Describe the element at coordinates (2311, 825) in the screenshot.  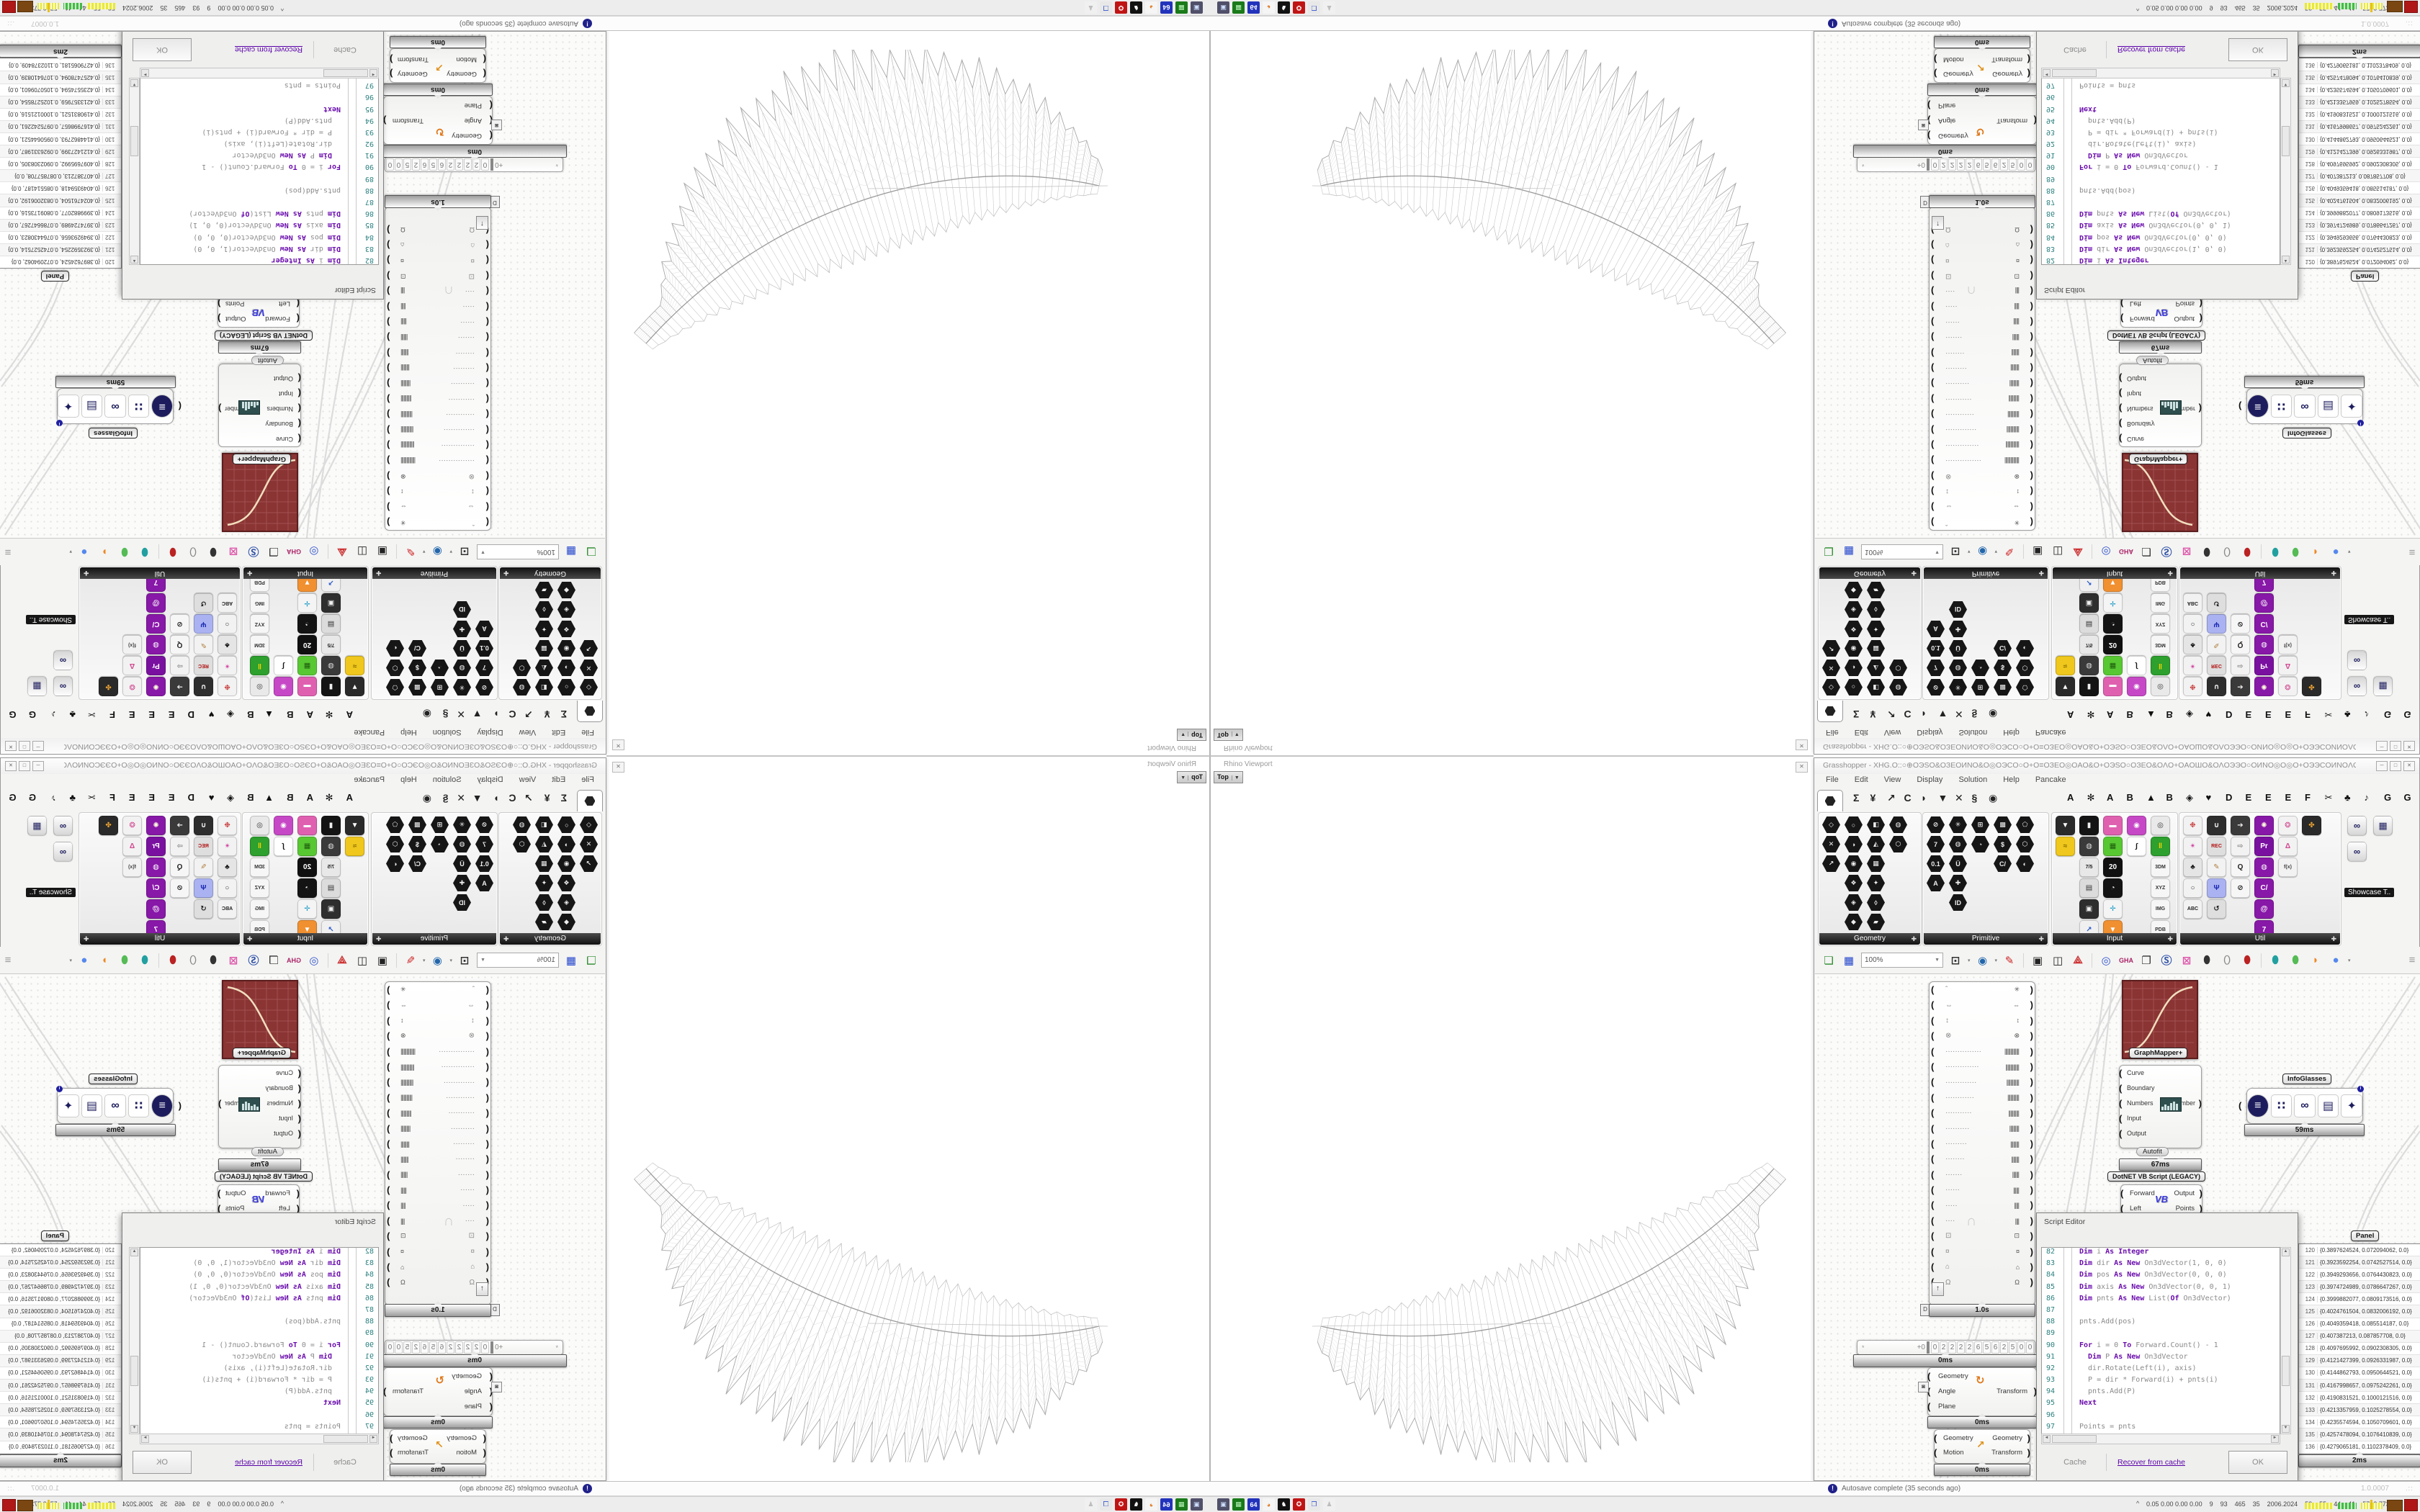
I see `component-icon: ✤` at that location.